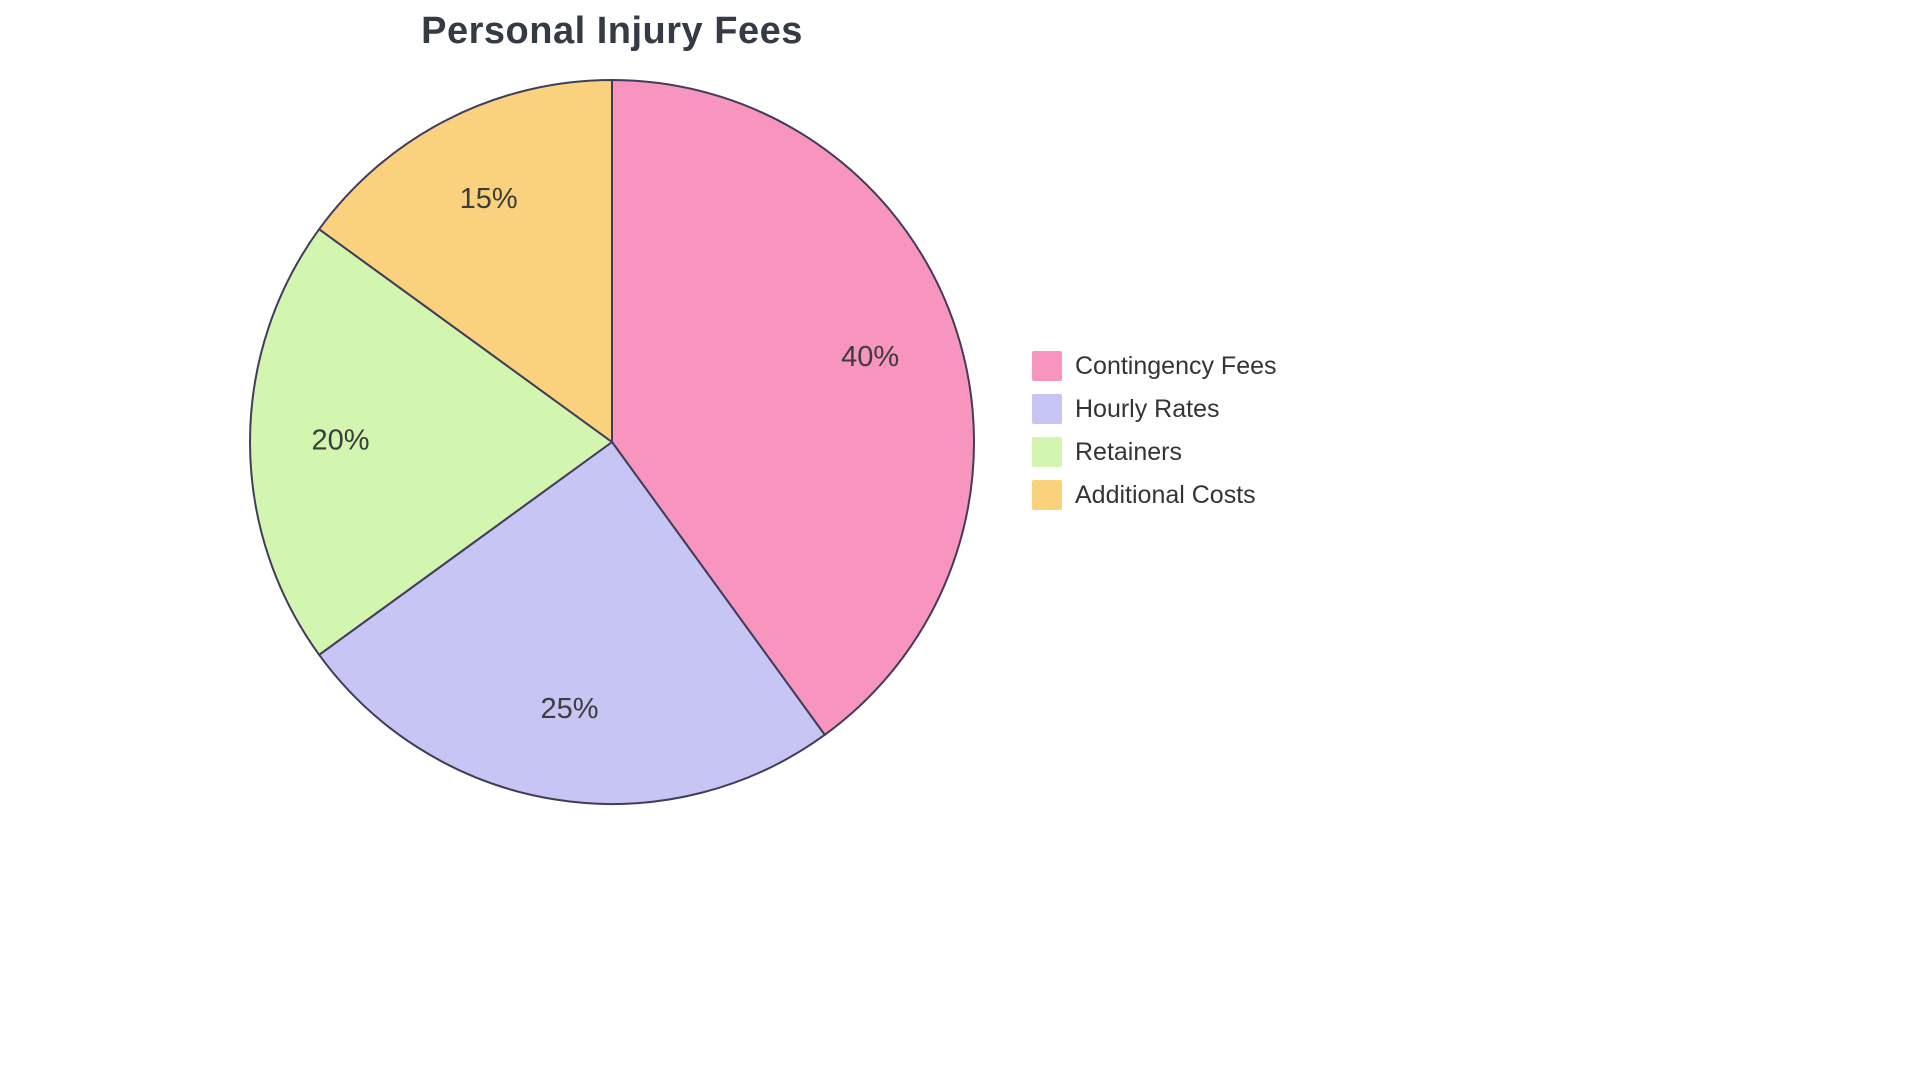 The height and width of the screenshot is (1083, 1920). I want to click on legend-label-additional-costs: Additional Costs, so click(1165, 494).